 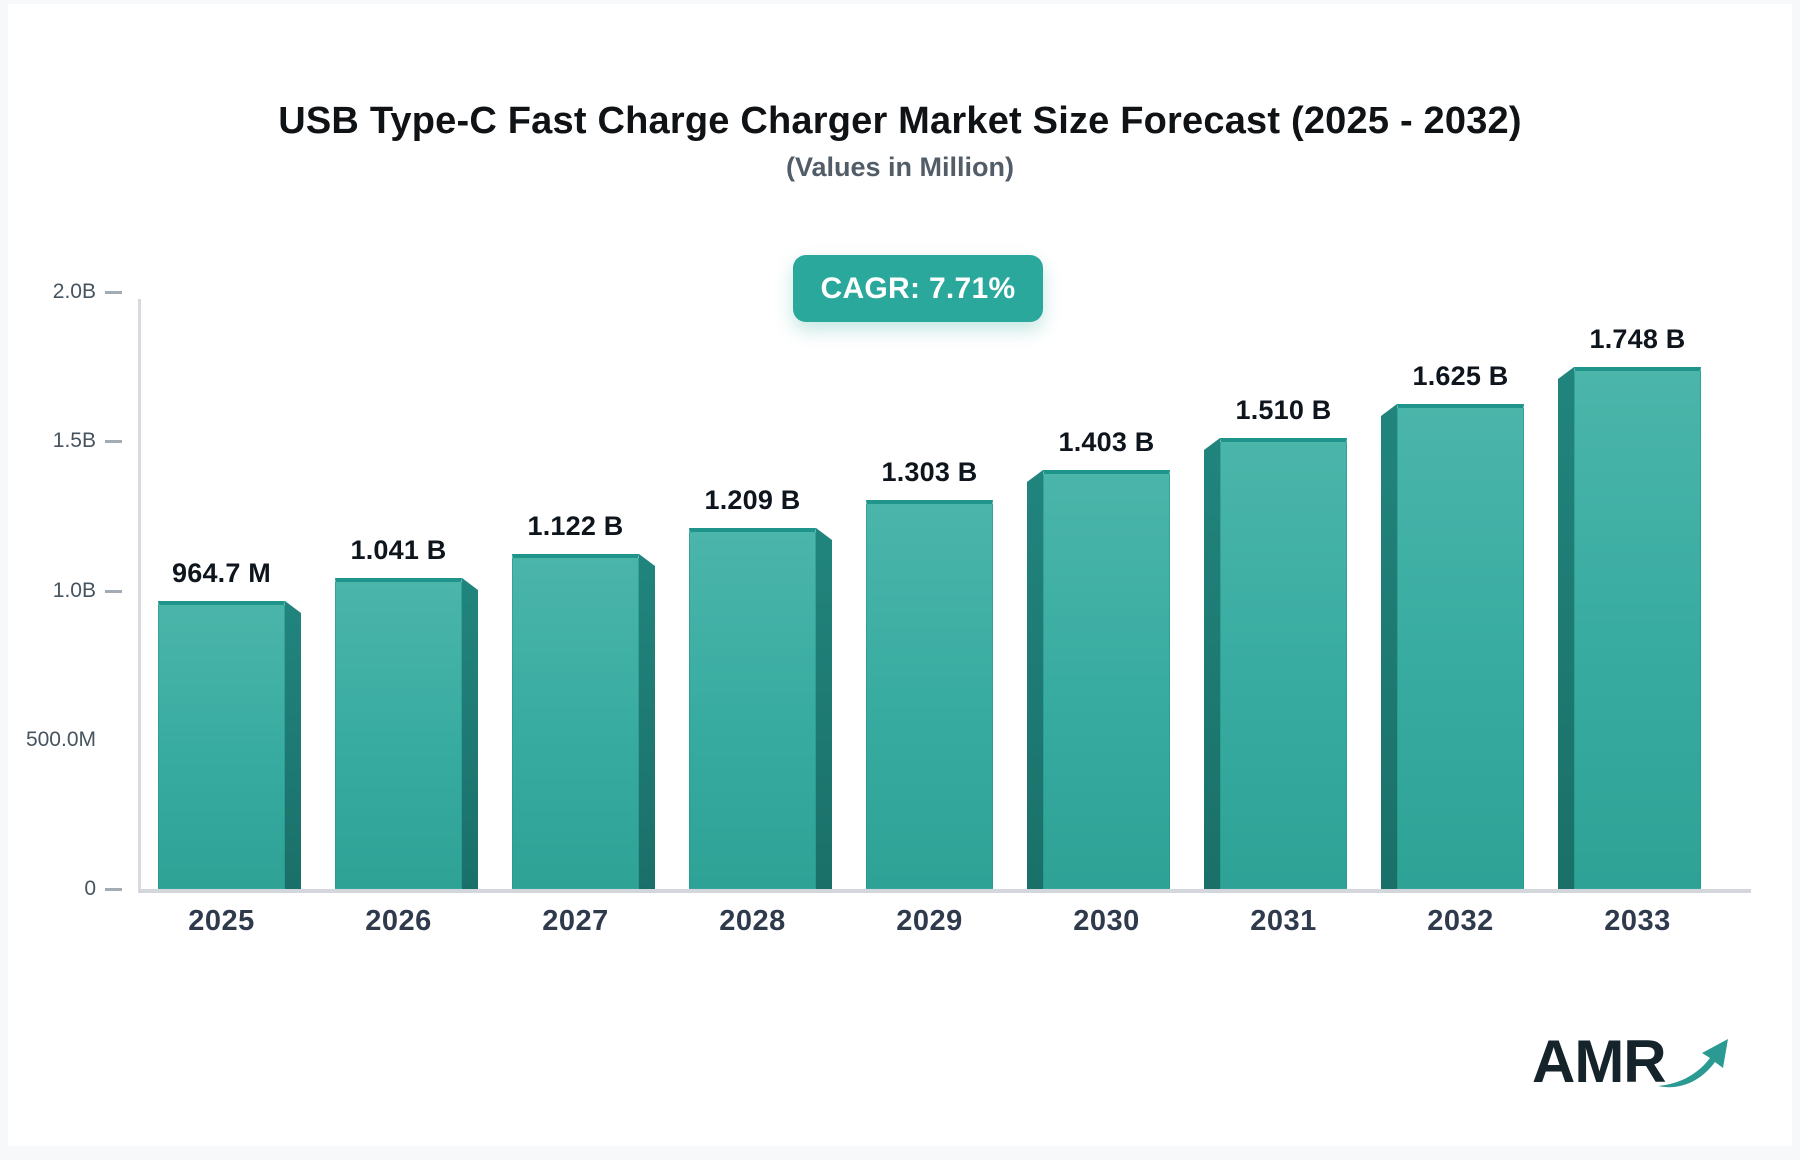 What do you see at coordinates (1460, 921) in the screenshot?
I see `x-label-2032: 2032` at bounding box center [1460, 921].